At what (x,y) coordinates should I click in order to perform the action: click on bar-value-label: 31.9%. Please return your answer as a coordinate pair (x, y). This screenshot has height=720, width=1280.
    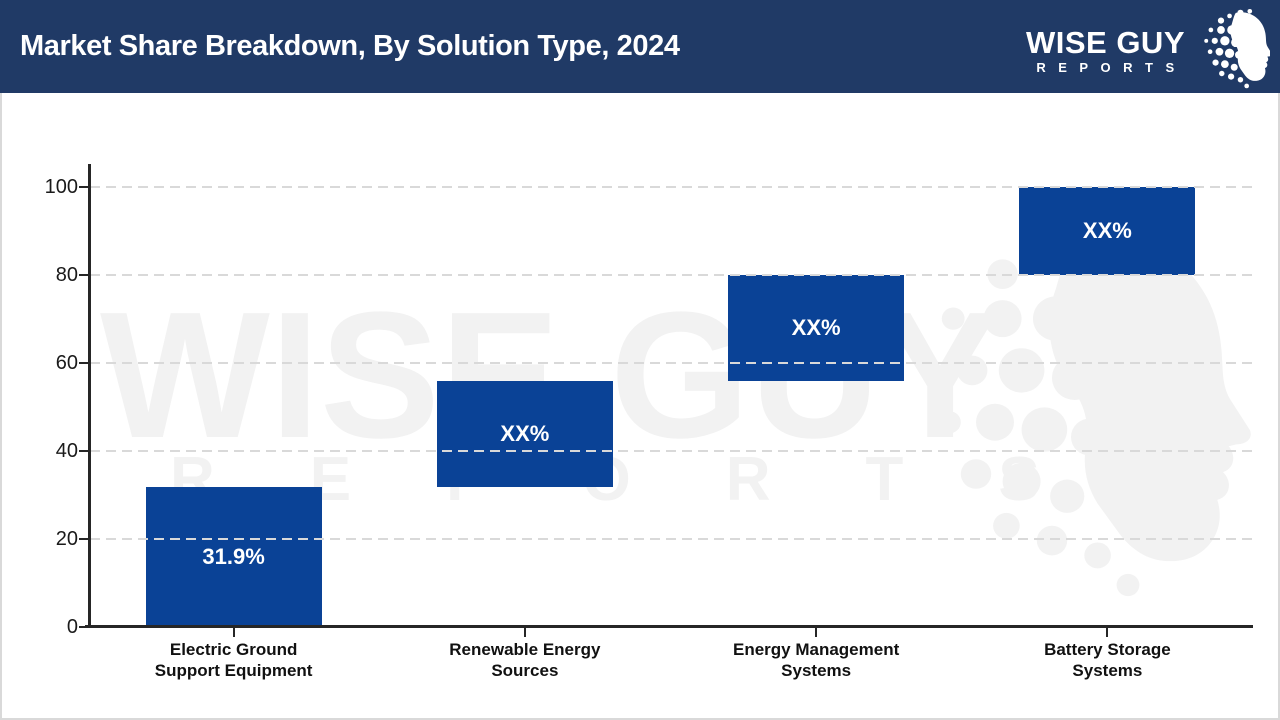
    Looking at the image, I should click on (233, 556).